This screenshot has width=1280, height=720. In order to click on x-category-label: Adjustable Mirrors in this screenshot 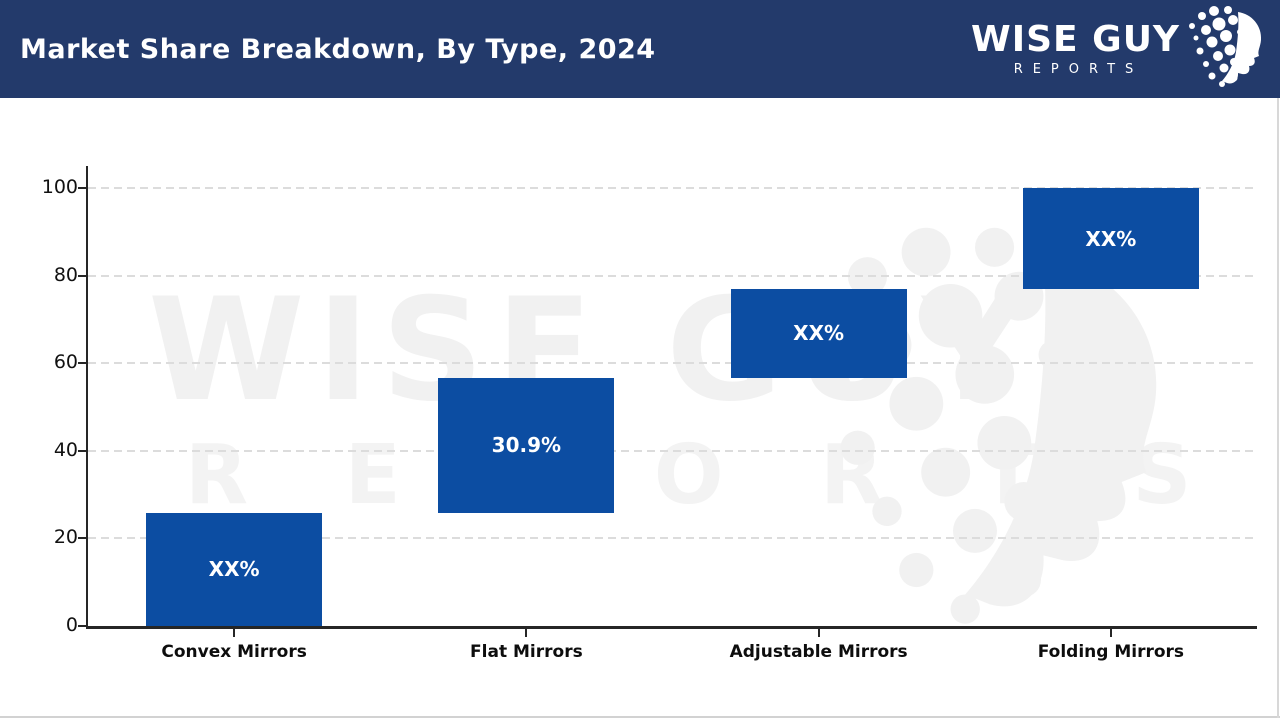, I will do `click(818, 651)`.